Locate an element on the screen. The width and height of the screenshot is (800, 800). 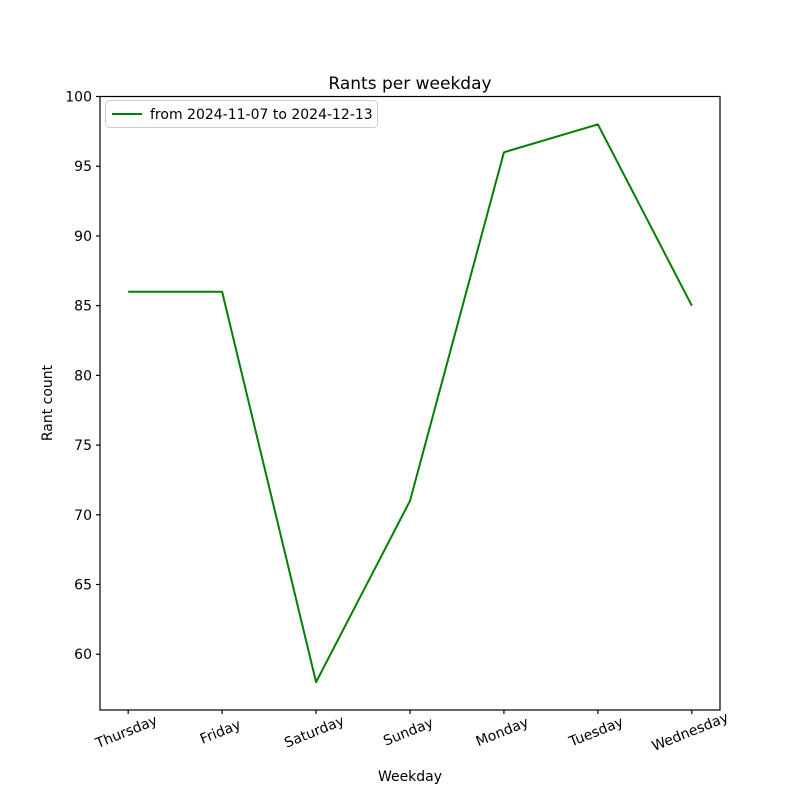
x-tick-label: Thursday is located at coordinates (126, 733).